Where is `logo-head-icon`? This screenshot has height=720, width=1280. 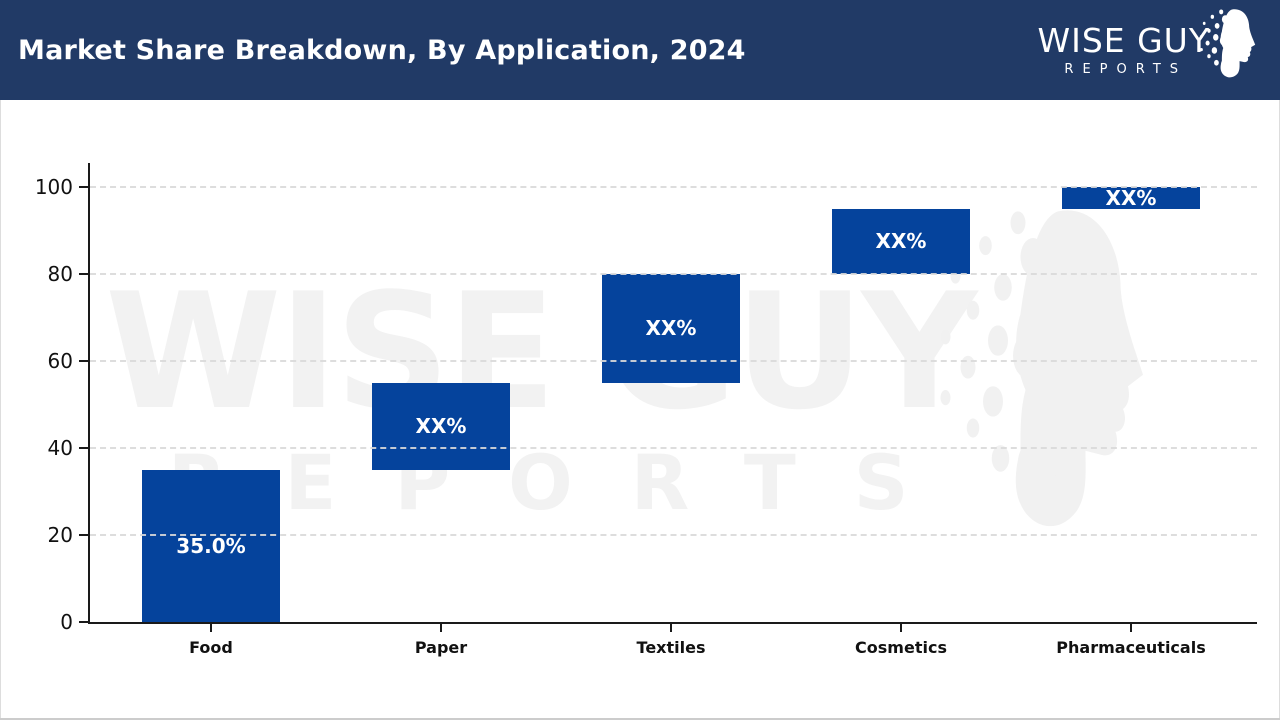 logo-head-icon is located at coordinates (1228, 43).